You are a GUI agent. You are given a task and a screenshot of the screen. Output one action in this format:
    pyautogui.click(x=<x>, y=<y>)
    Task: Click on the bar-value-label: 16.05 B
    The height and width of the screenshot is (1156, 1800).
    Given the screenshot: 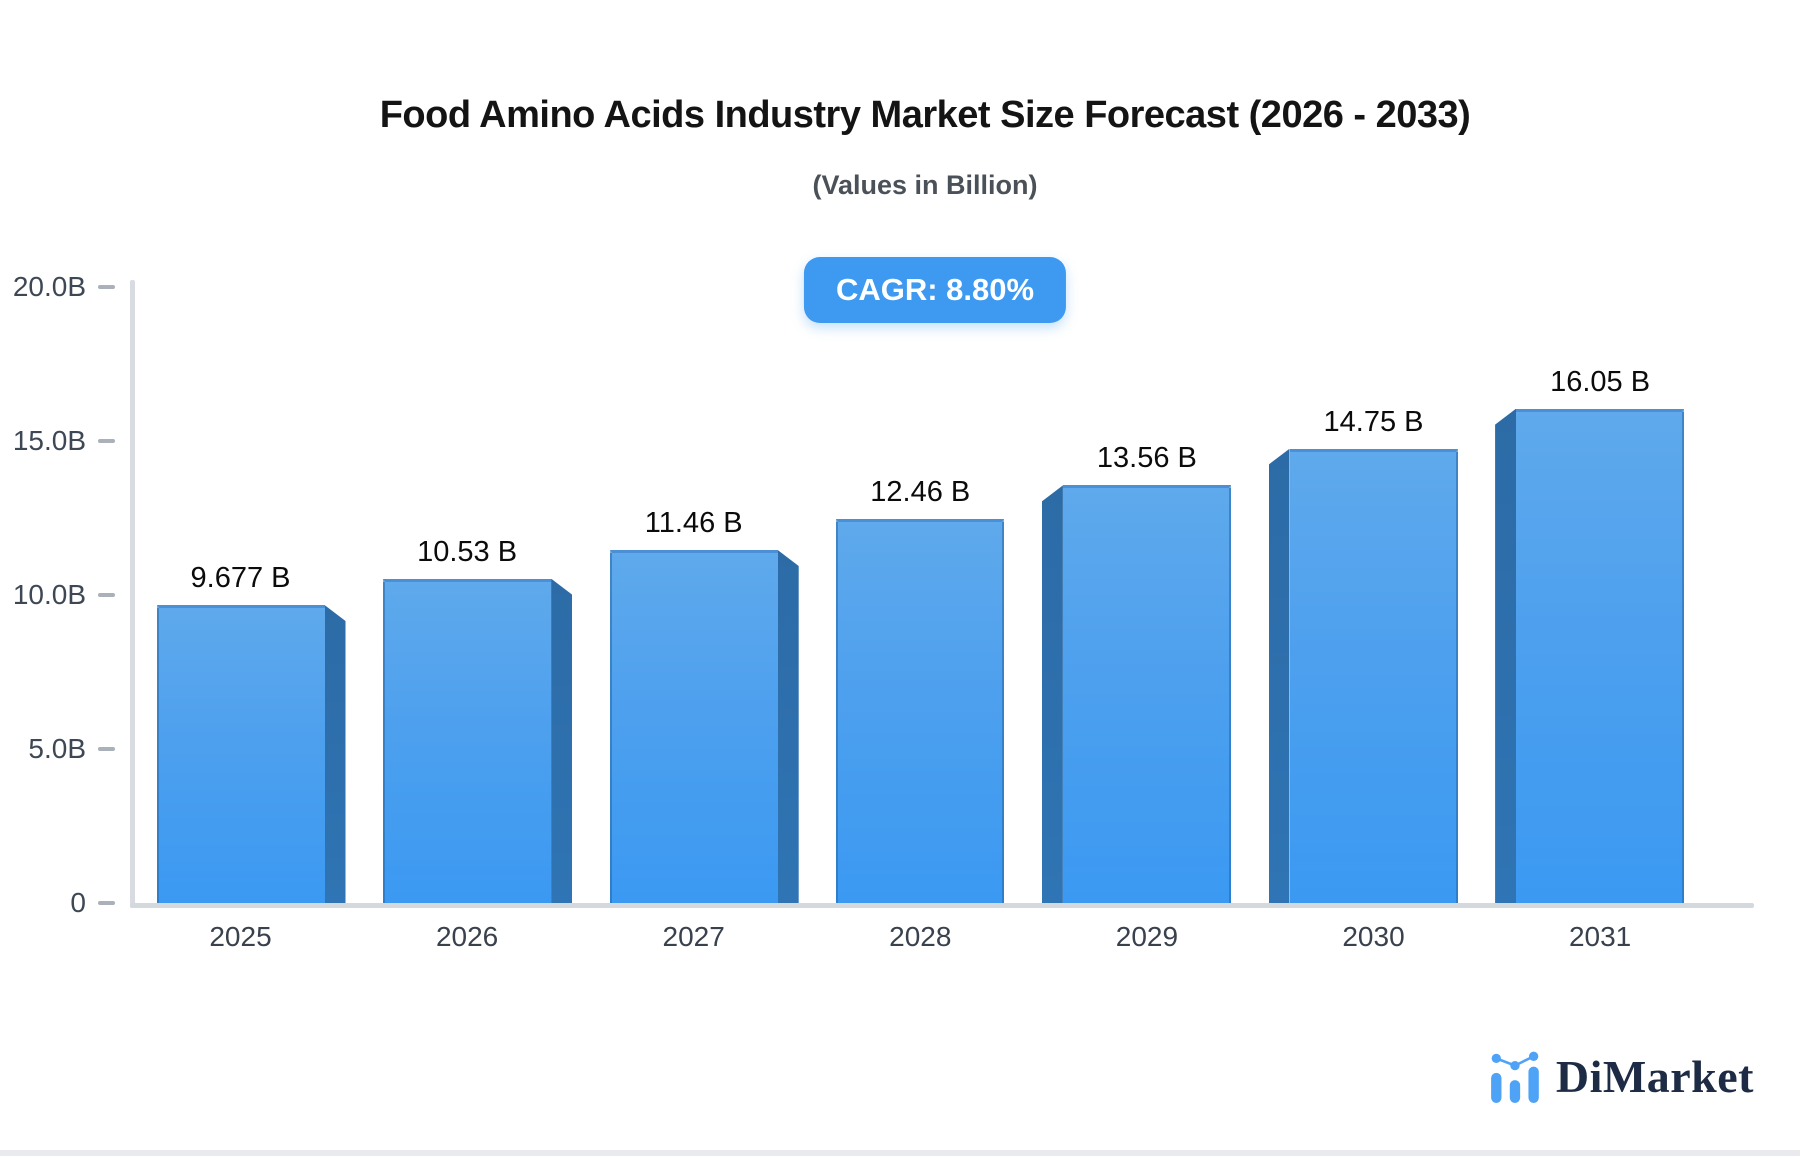 What is the action you would take?
    pyautogui.click(x=1600, y=381)
    